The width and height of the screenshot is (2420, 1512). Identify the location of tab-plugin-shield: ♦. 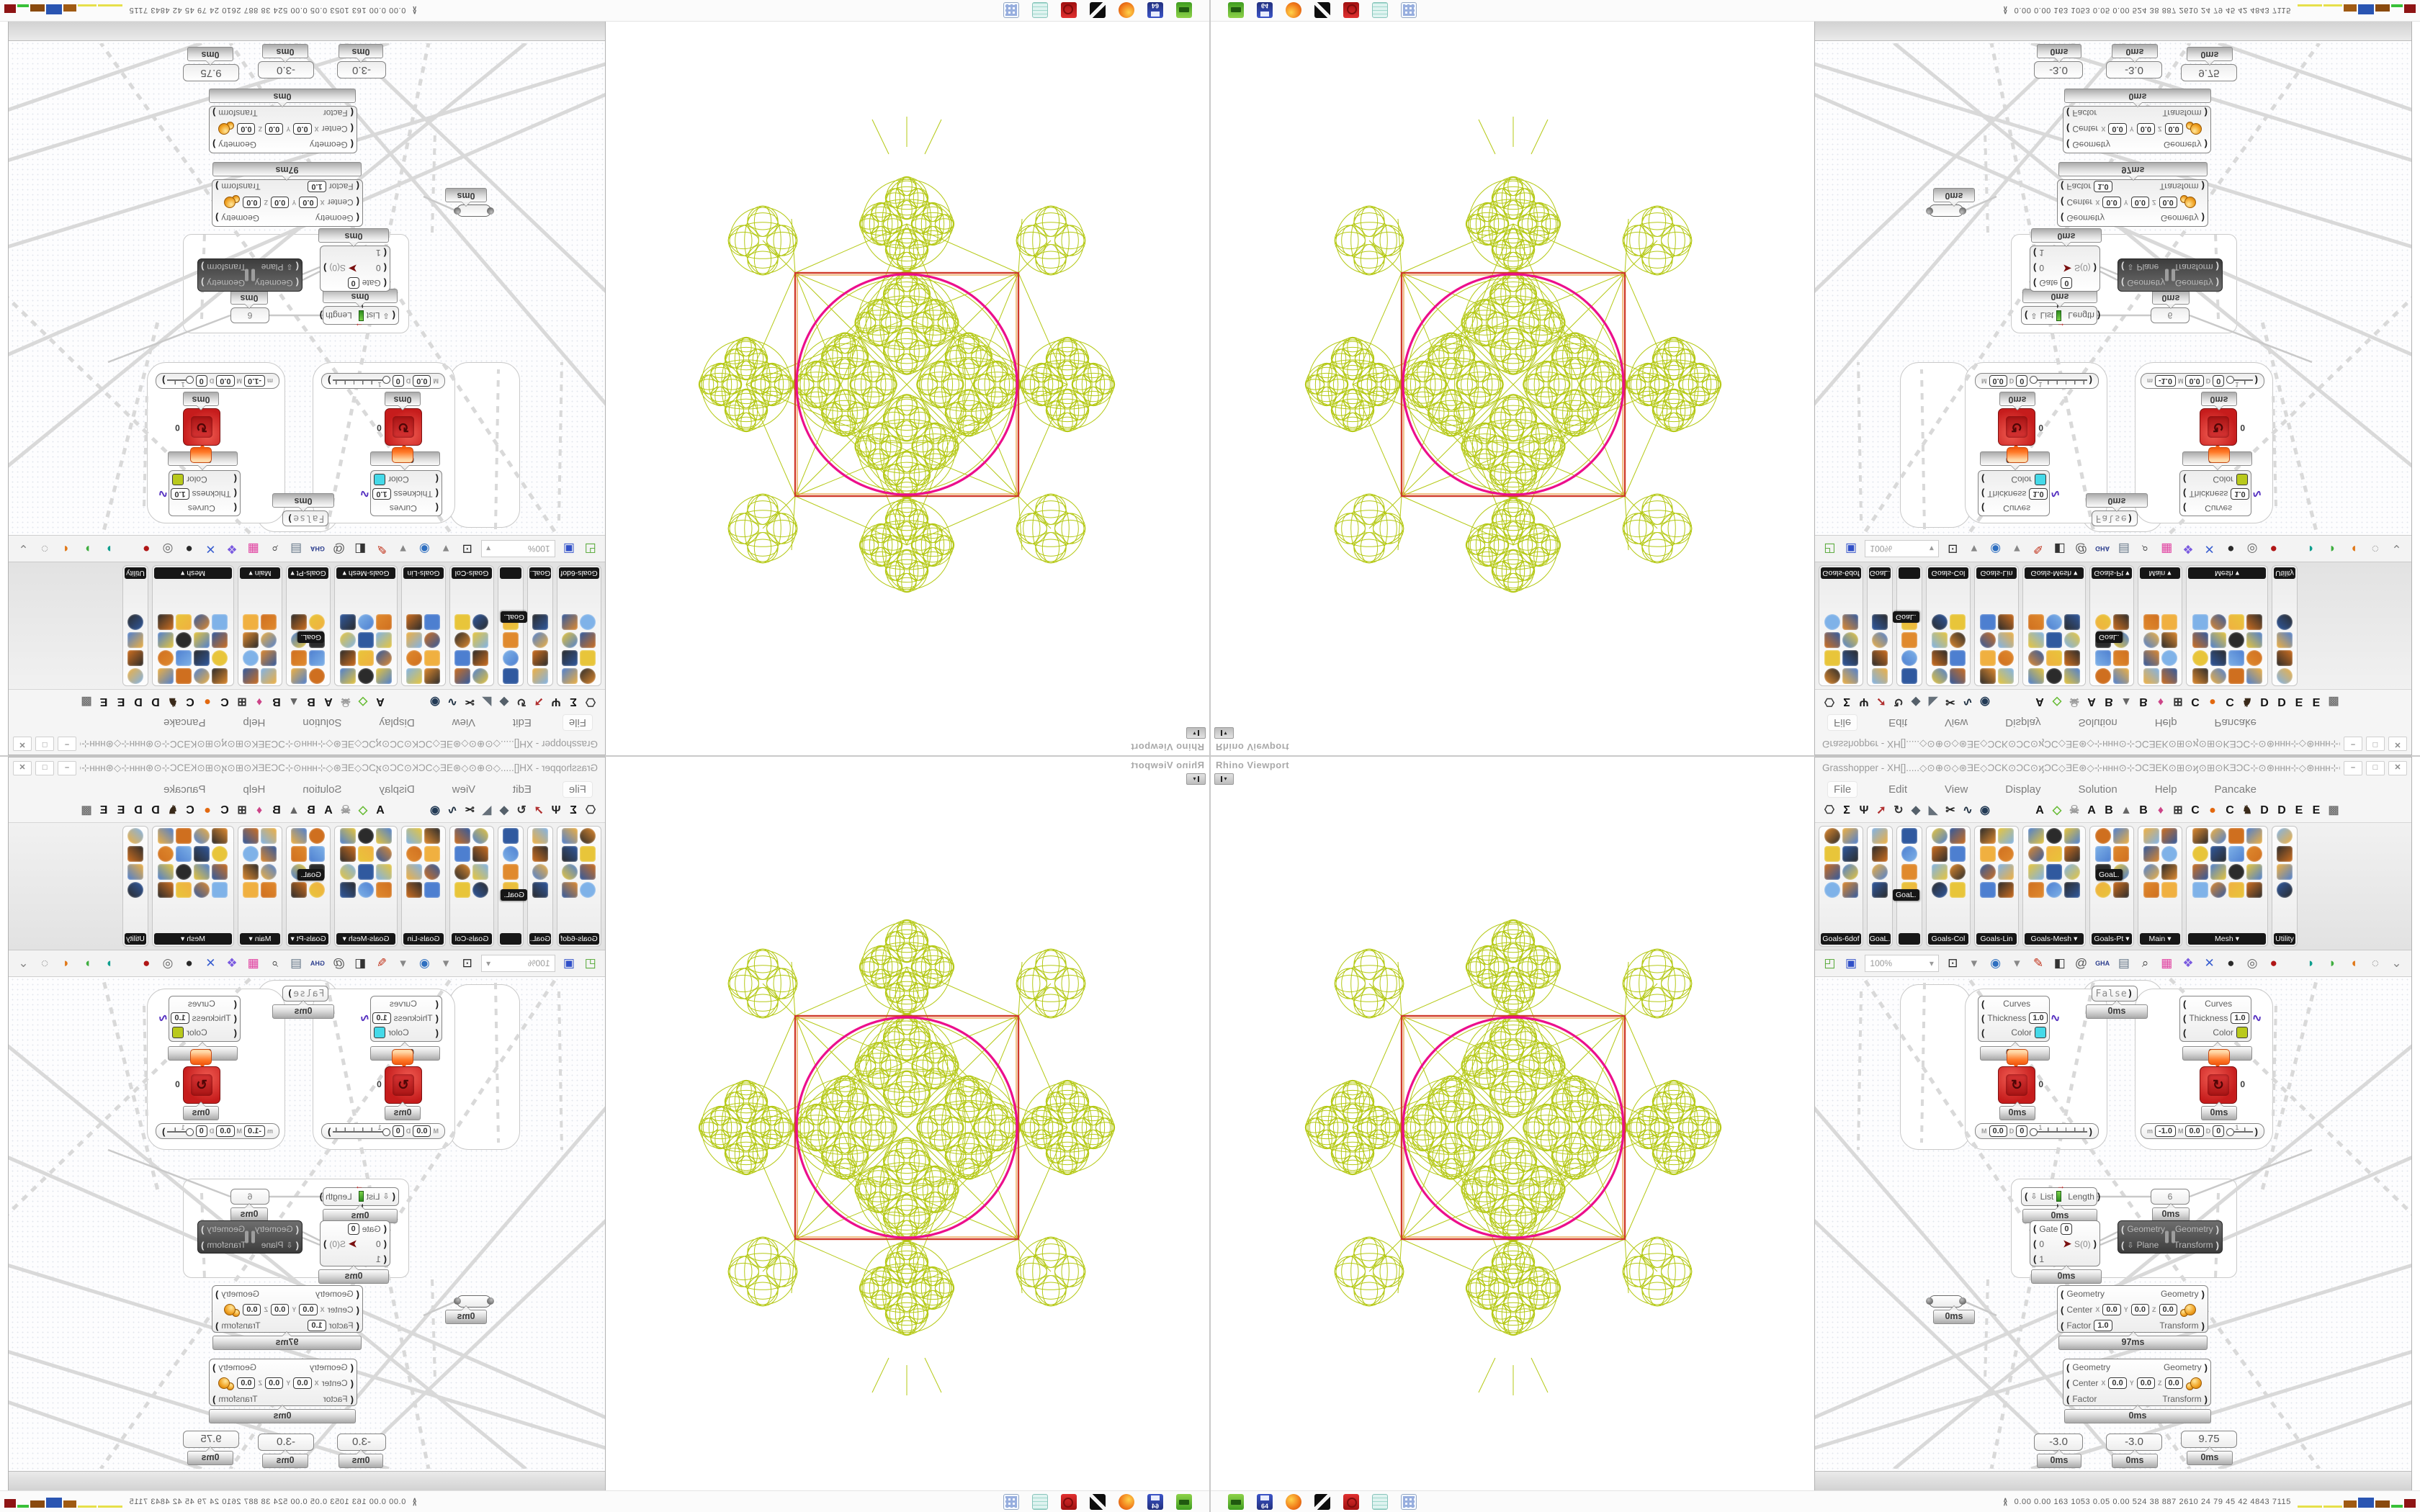
(259, 810).